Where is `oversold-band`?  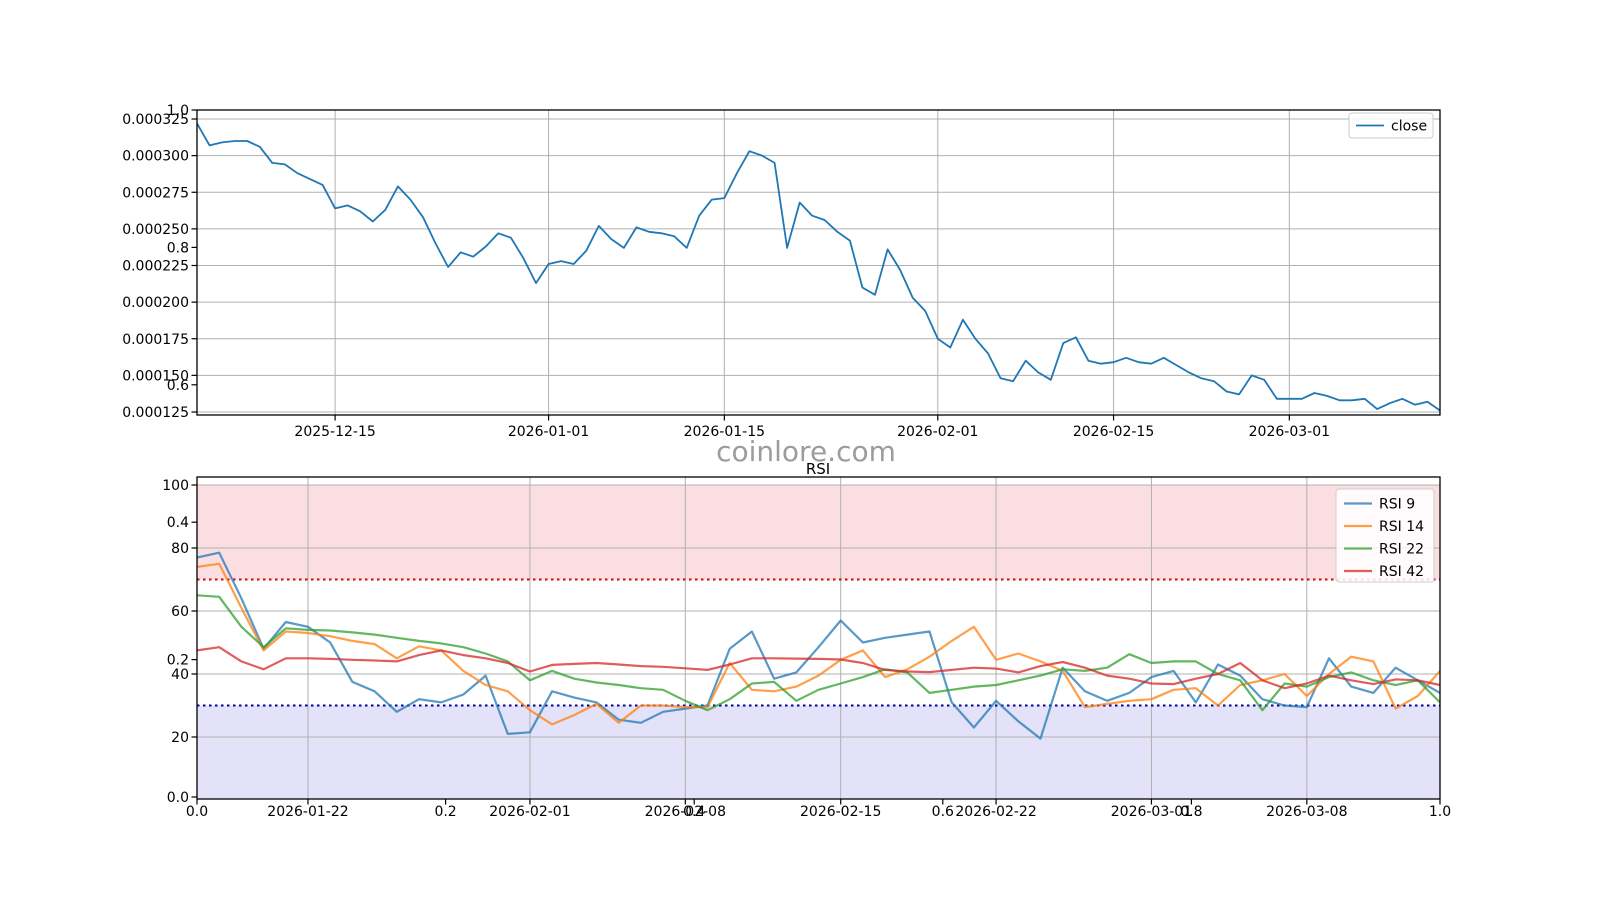 oversold-band is located at coordinates (818, 752).